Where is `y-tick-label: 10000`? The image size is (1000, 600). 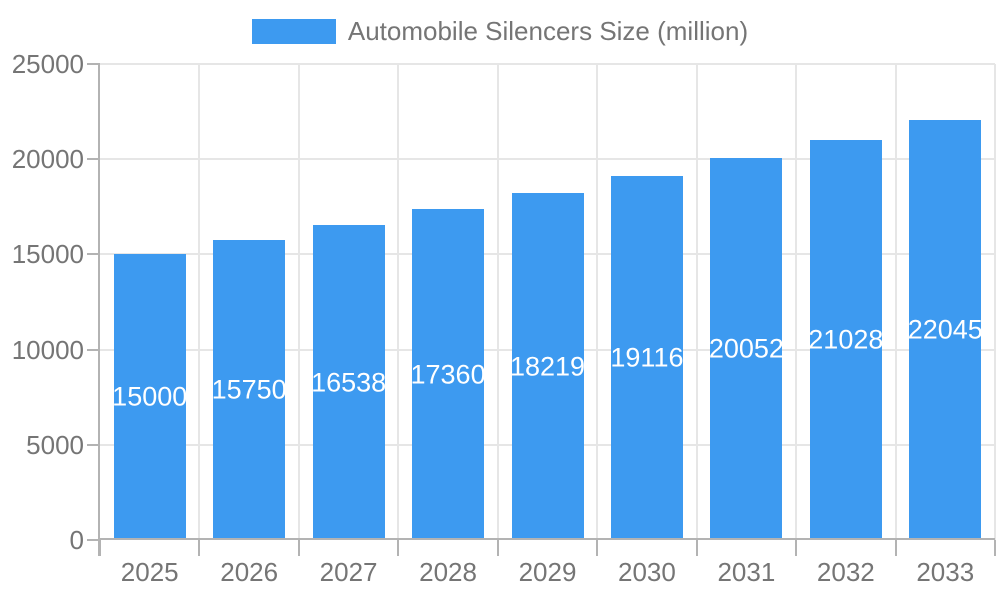 y-tick-label: 10000 is located at coordinates (47, 349).